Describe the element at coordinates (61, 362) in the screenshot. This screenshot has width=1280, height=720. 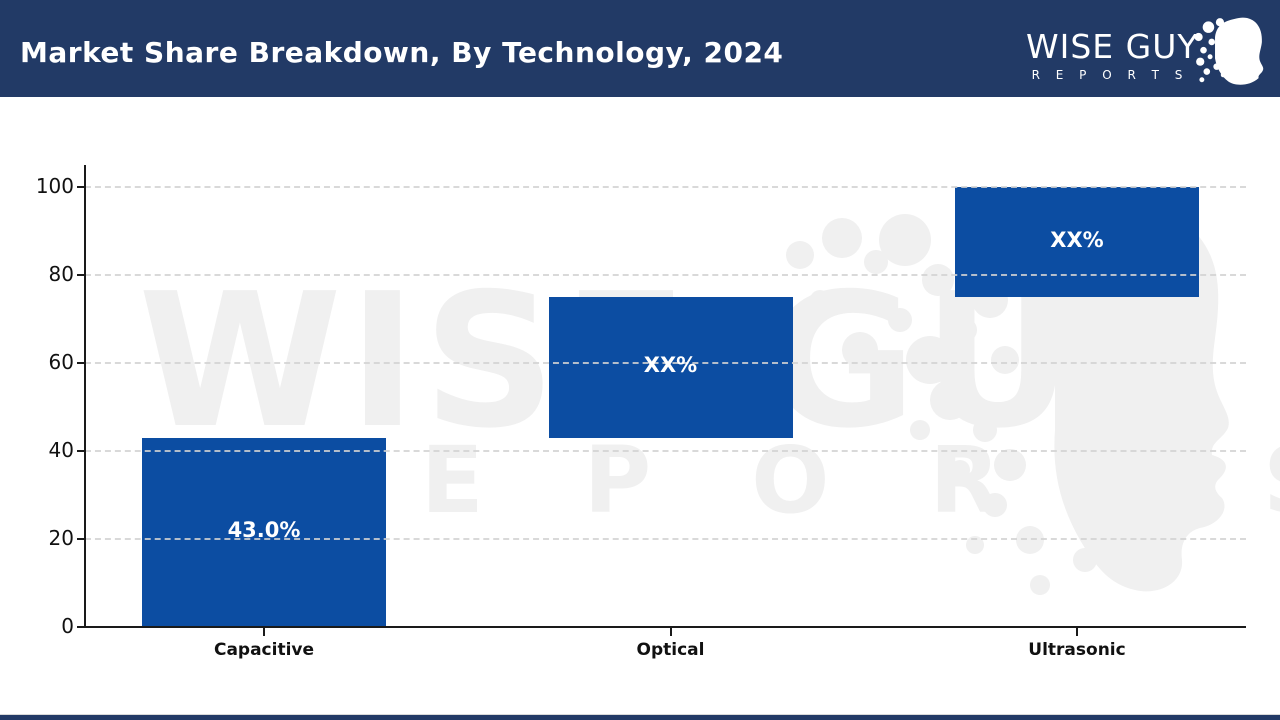
I see `y-tick-label-60: 60` at that location.